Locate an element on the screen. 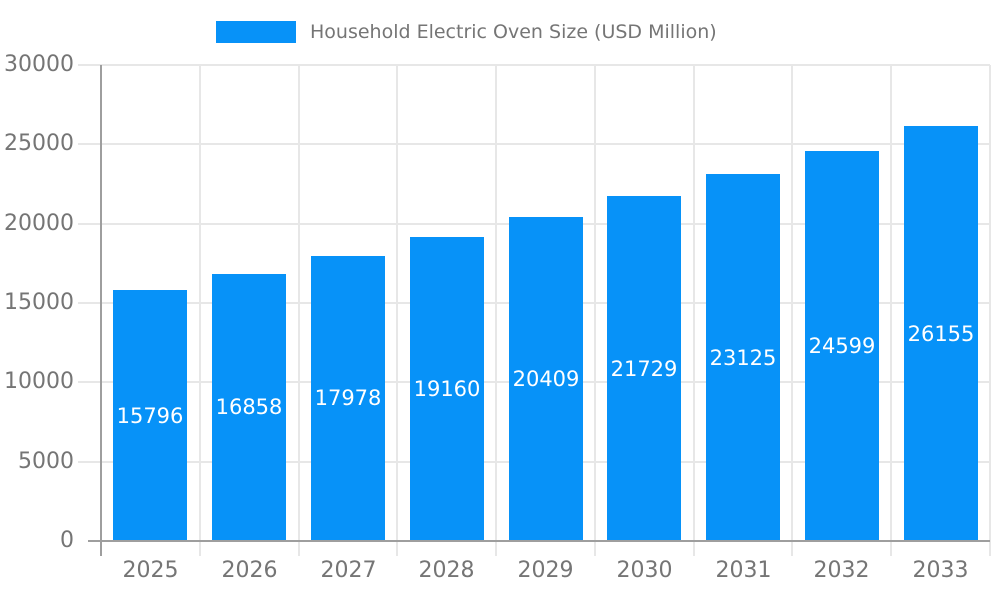 Image resolution: width=1000 pixels, height=600 pixels. y-axis-tick-label: 25000 is located at coordinates (39, 143).